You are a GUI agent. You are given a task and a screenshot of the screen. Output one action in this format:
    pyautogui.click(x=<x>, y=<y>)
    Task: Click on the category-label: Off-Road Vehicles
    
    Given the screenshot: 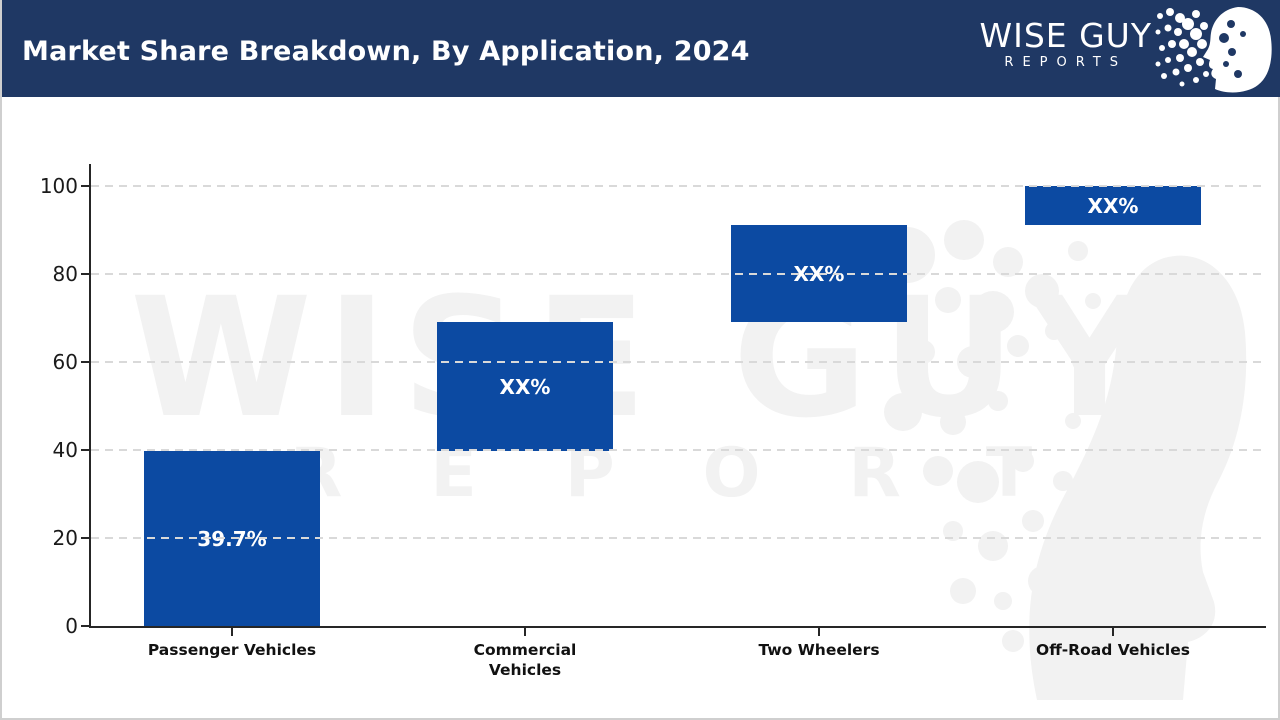 What is the action you would take?
    pyautogui.click(x=1113, y=650)
    